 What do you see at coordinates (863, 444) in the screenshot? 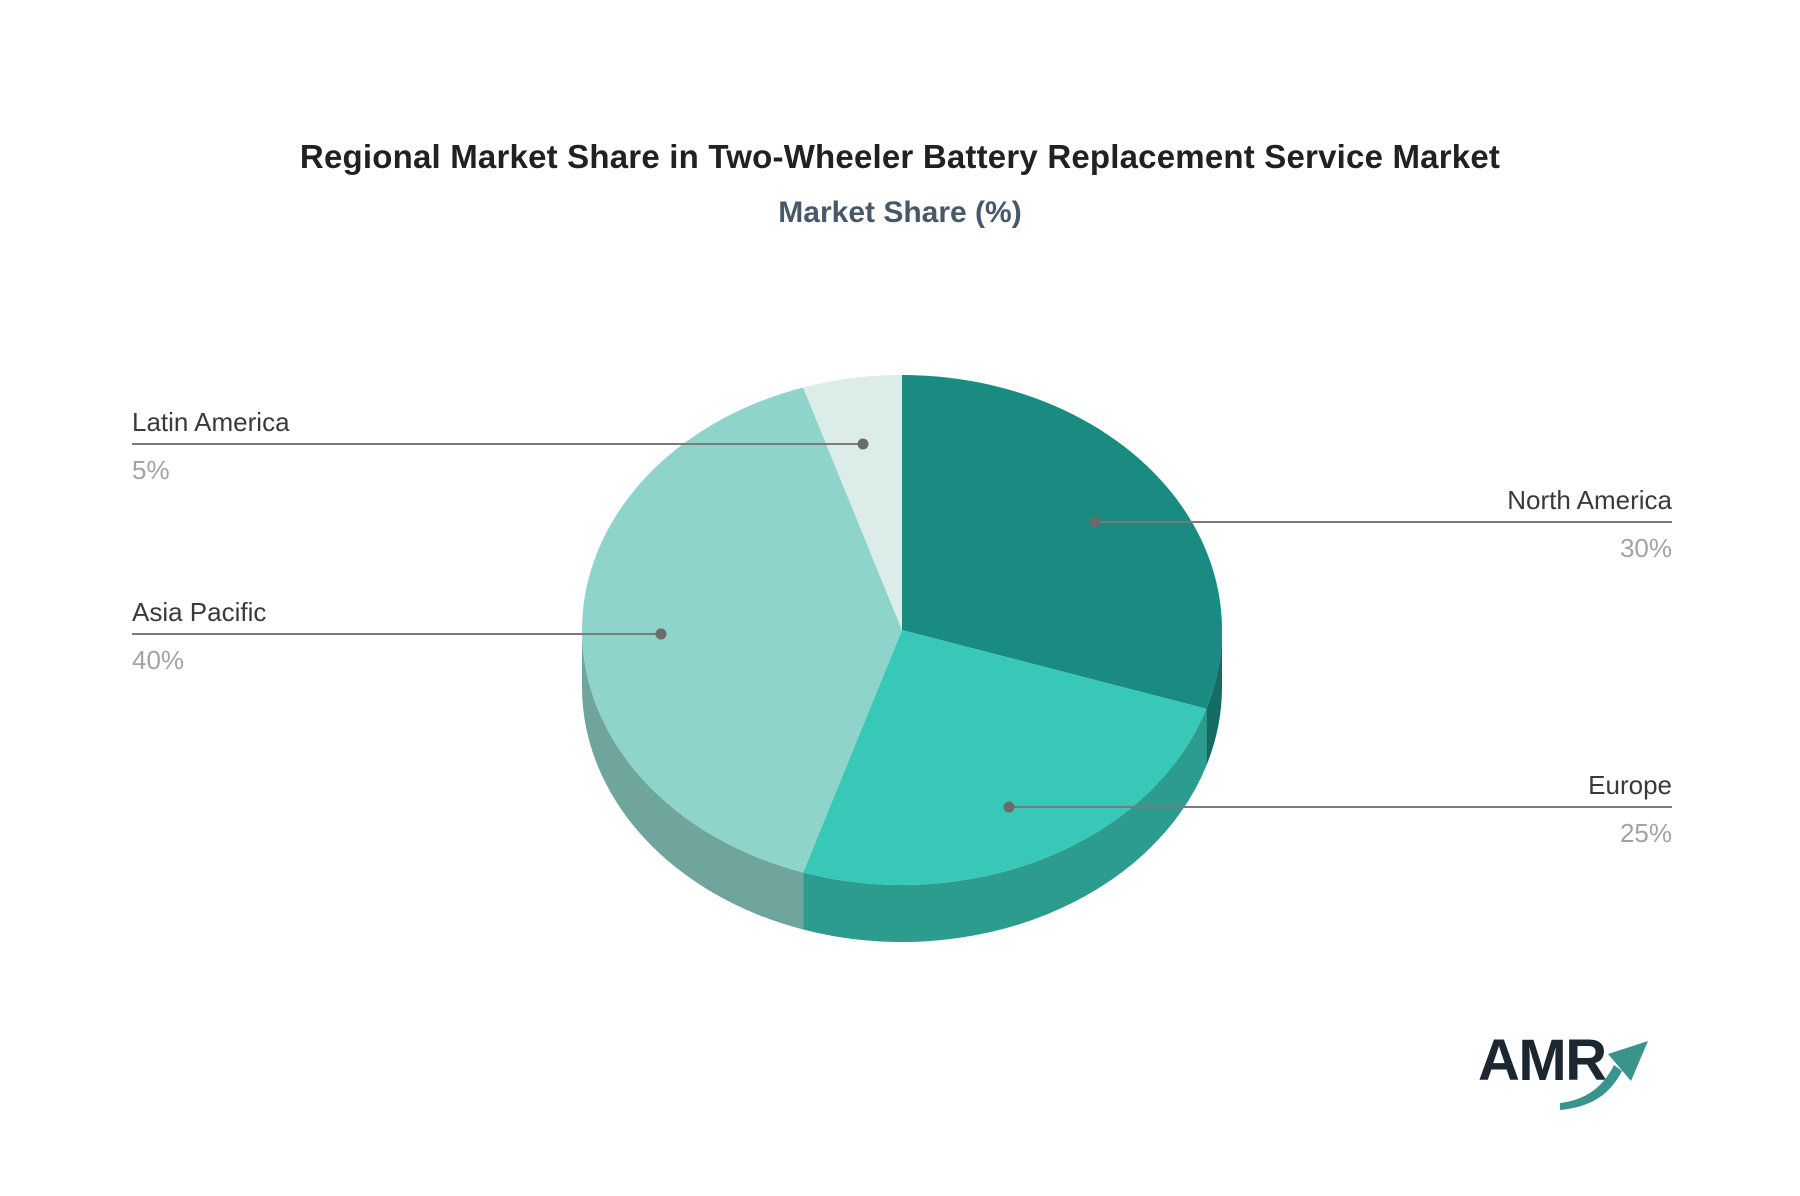
I see `leader-dot-latin-america` at bounding box center [863, 444].